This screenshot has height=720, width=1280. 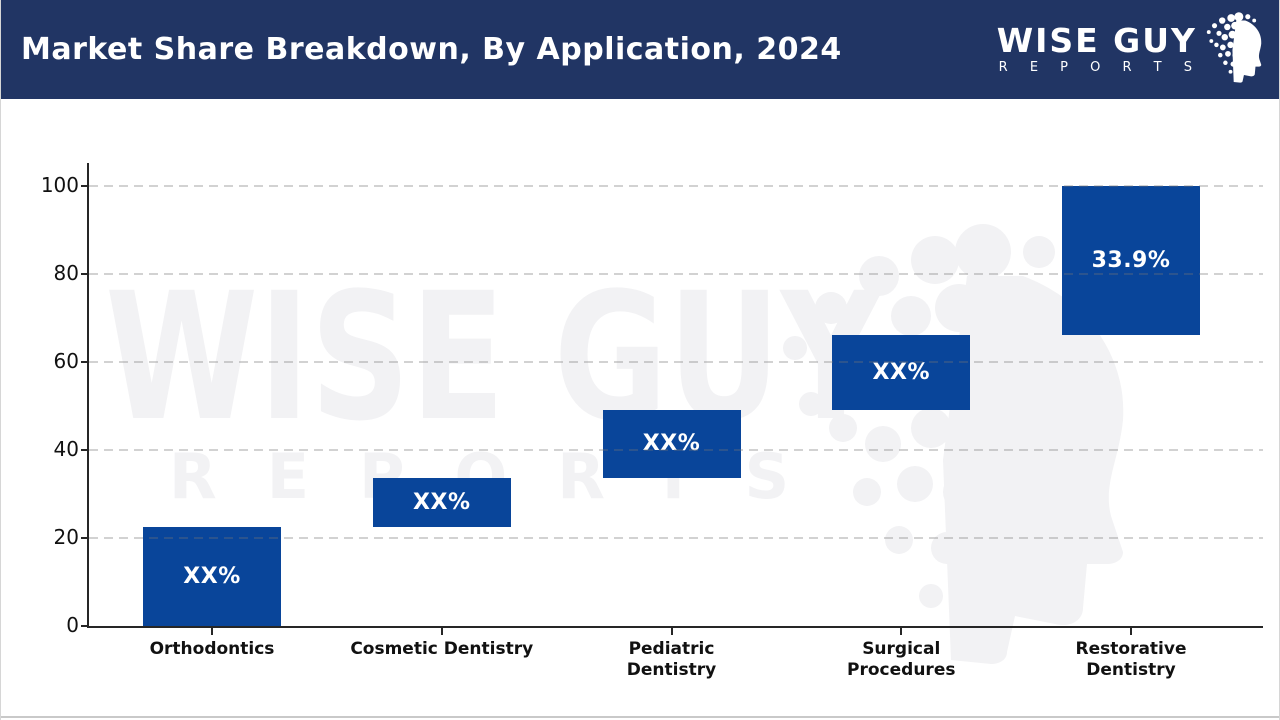 I want to click on bar-surgical-procedures: XX%, so click(x=901, y=372).